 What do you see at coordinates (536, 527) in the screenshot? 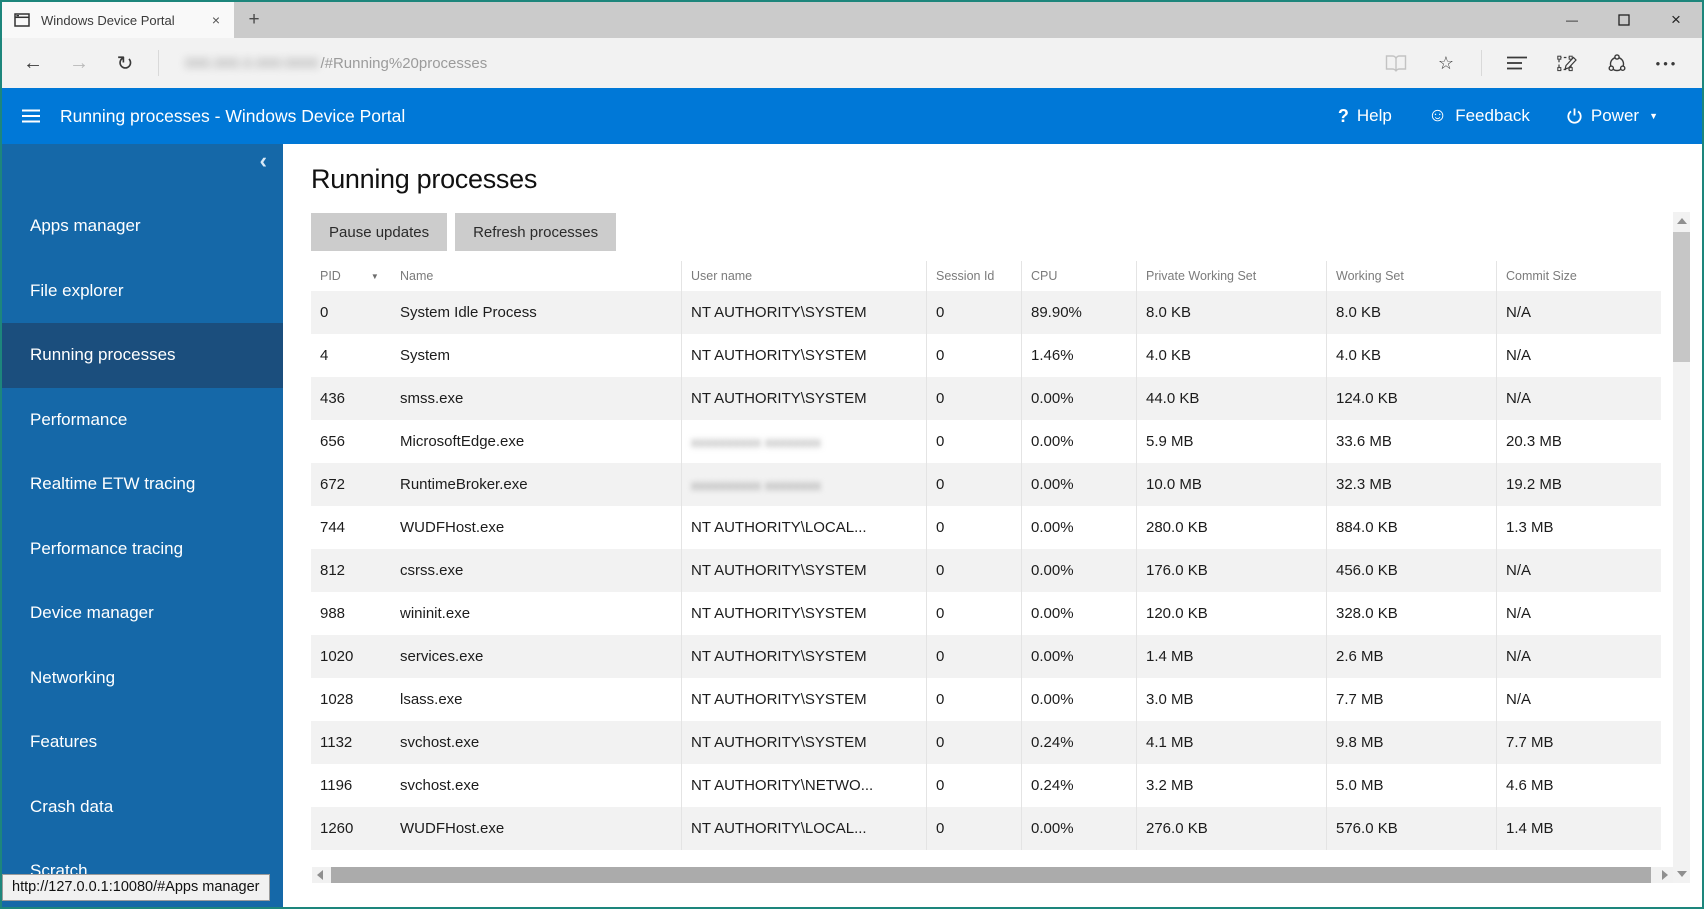
I see `cell-name: WUDFHost.exe` at bounding box center [536, 527].